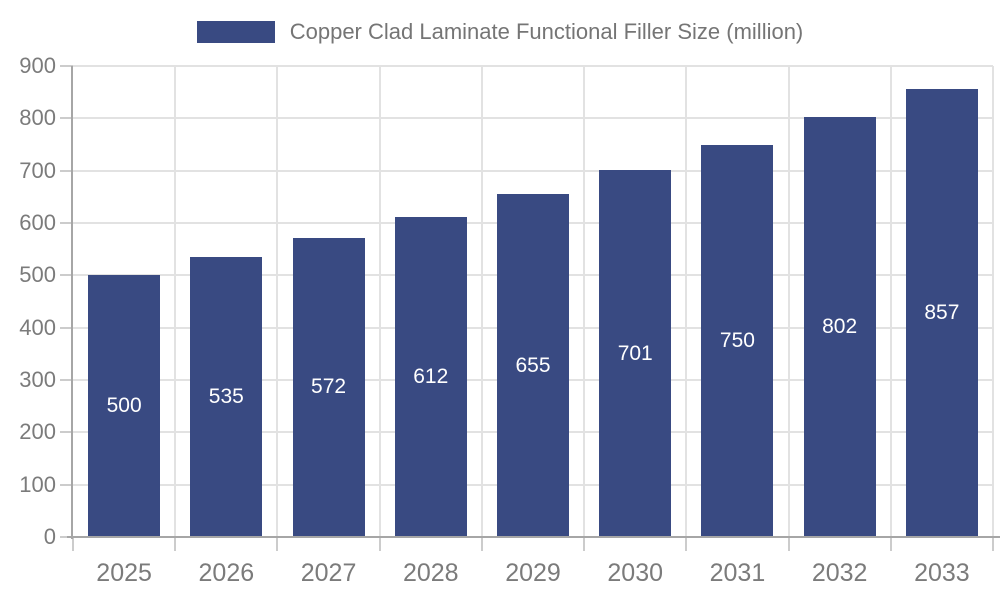 This screenshot has height=600, width=1000. Describe the element at coordinates (942, 573) in the screenshot. I see `x-axis-tick-label: 2033` at that location.